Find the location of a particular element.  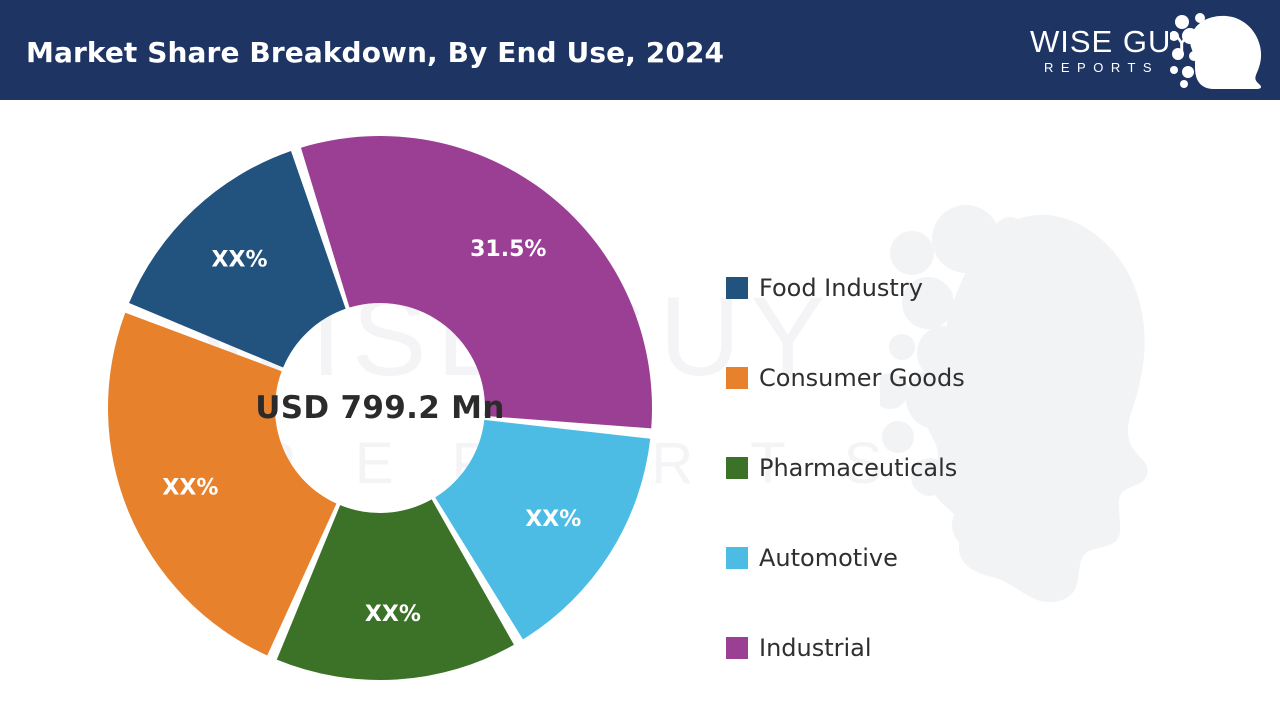

legend-item-label: Pharmaceuticals is located at coordinates (858, 468).